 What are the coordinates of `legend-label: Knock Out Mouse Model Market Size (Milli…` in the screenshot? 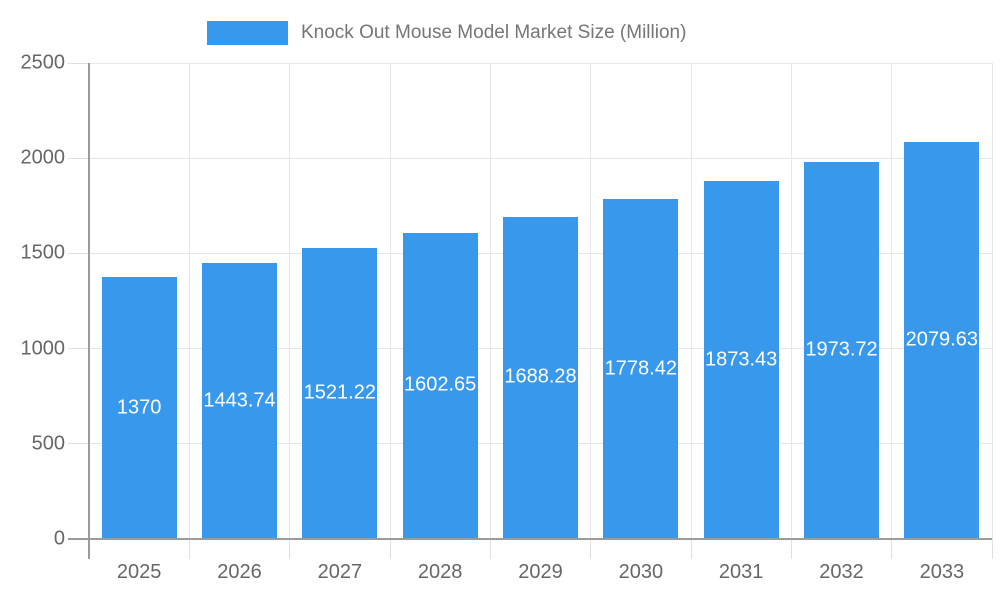 It's located at (494, 32).